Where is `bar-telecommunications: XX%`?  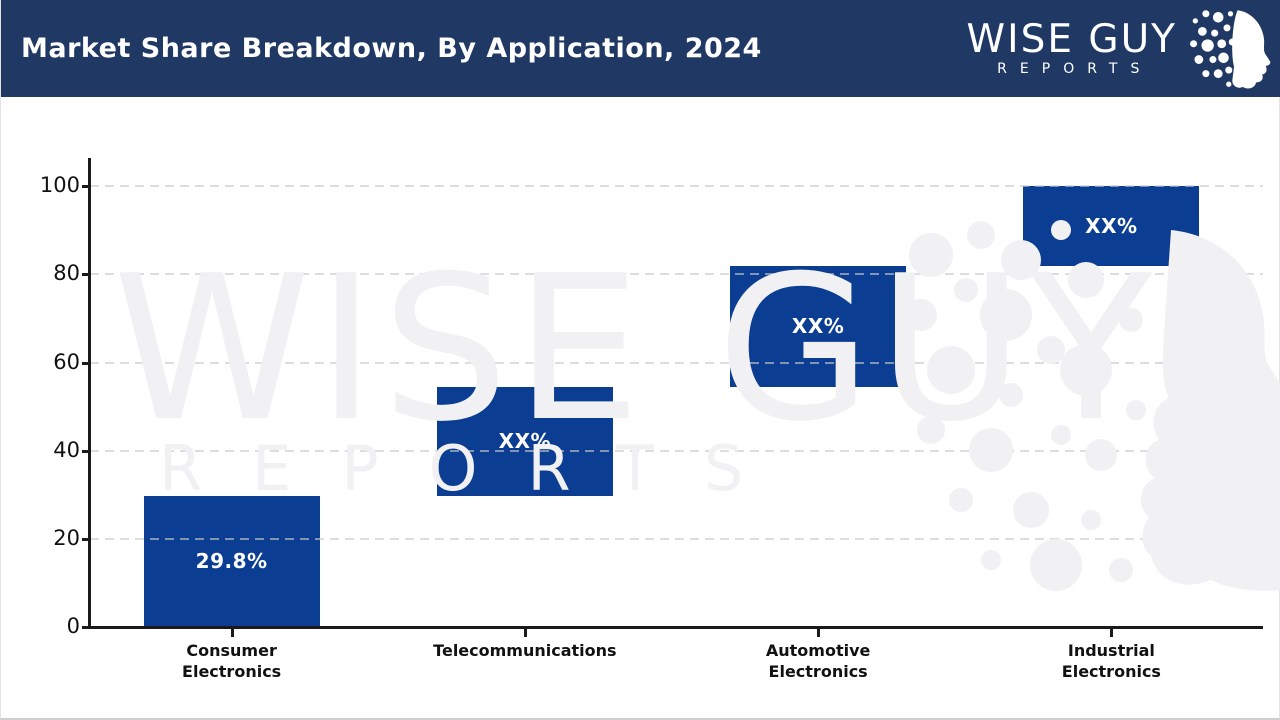 bar-telecommunications: XX% is located at coordinates (524, 441).